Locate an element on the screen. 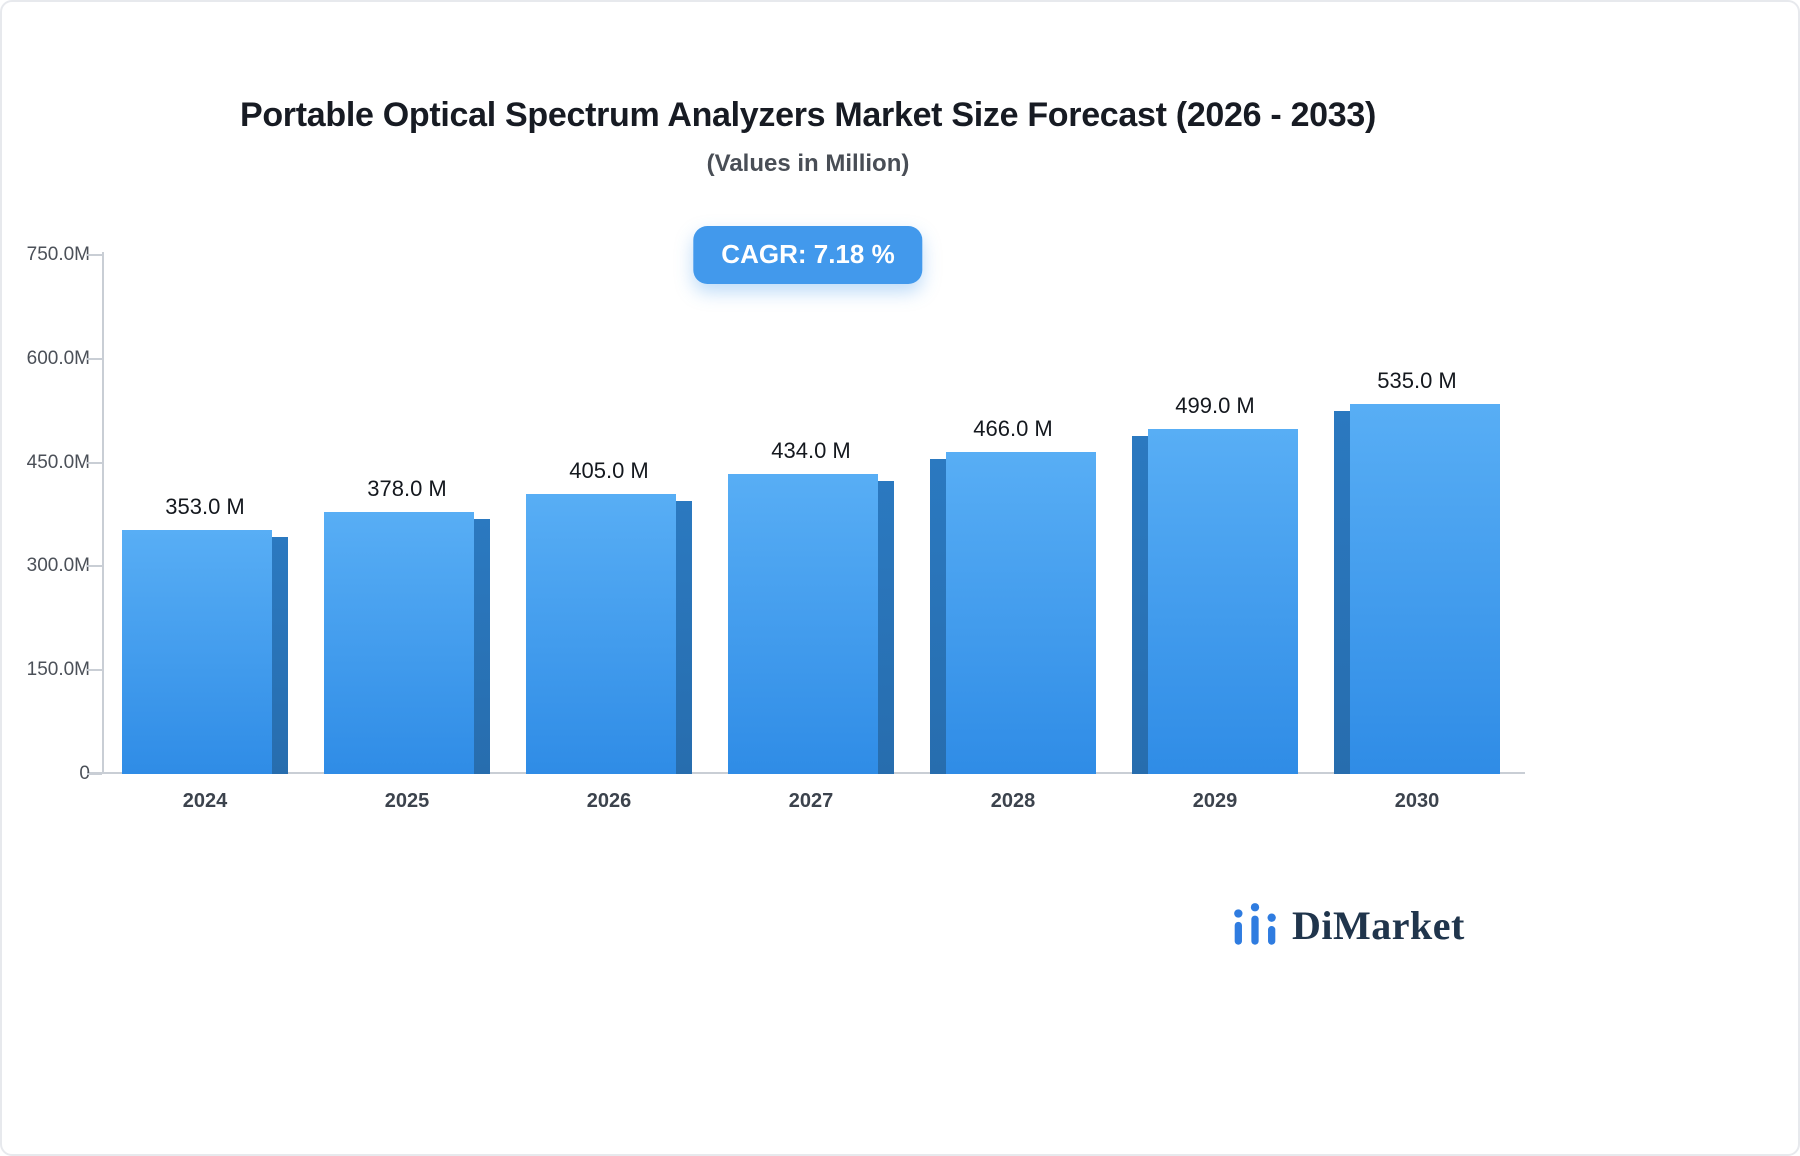 The width and height of the screenshot is (1800, 1156). x-axis-label-2024: 2024 is located at coordinates (205, 801).